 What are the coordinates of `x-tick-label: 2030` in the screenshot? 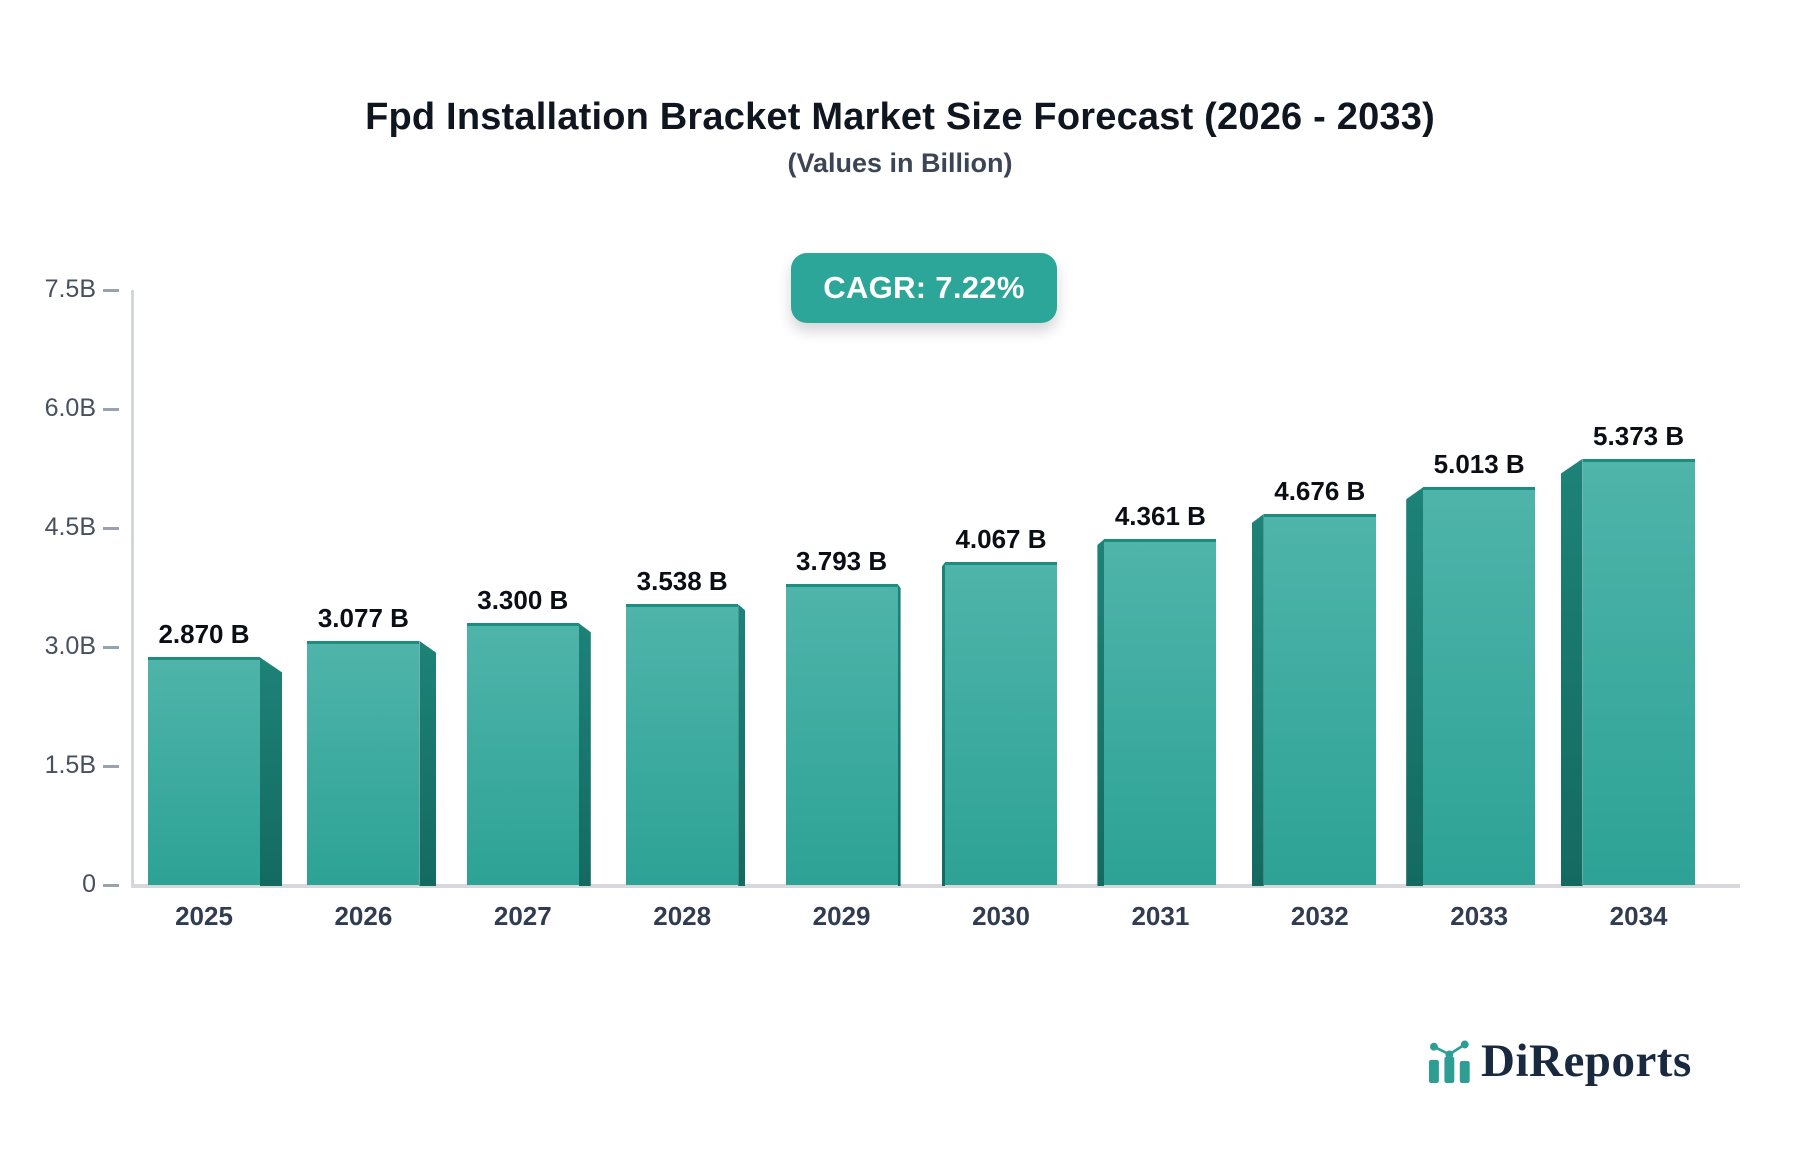 It's located at (1001, 916).